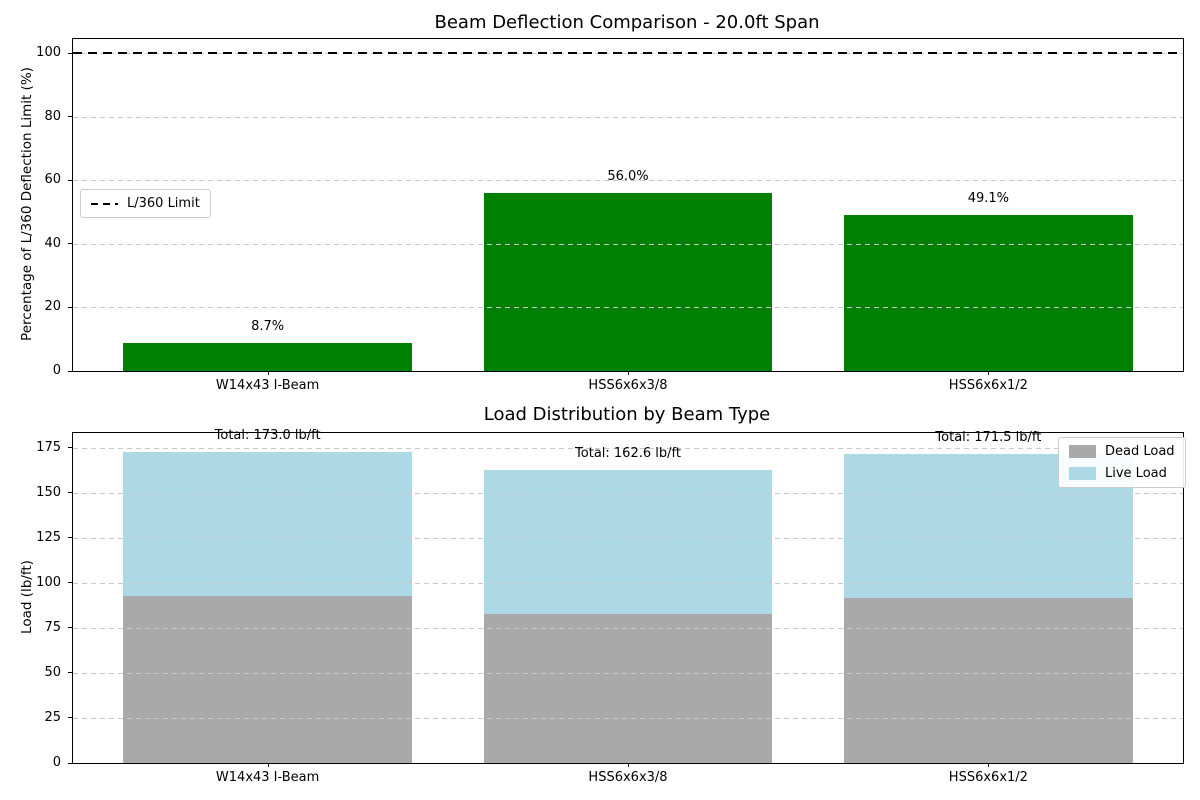  I want to click on bar-value-label-hss6x6x1-2: 49.1%, so click(988, 198).